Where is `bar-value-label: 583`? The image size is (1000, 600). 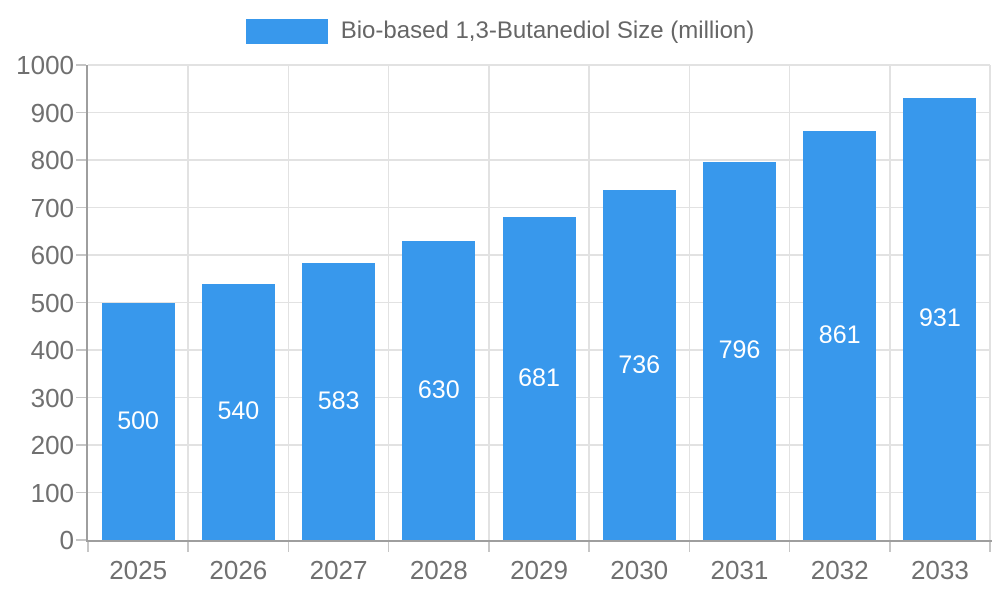 bar-value-label: 583 is located at coordinates (338, 401).